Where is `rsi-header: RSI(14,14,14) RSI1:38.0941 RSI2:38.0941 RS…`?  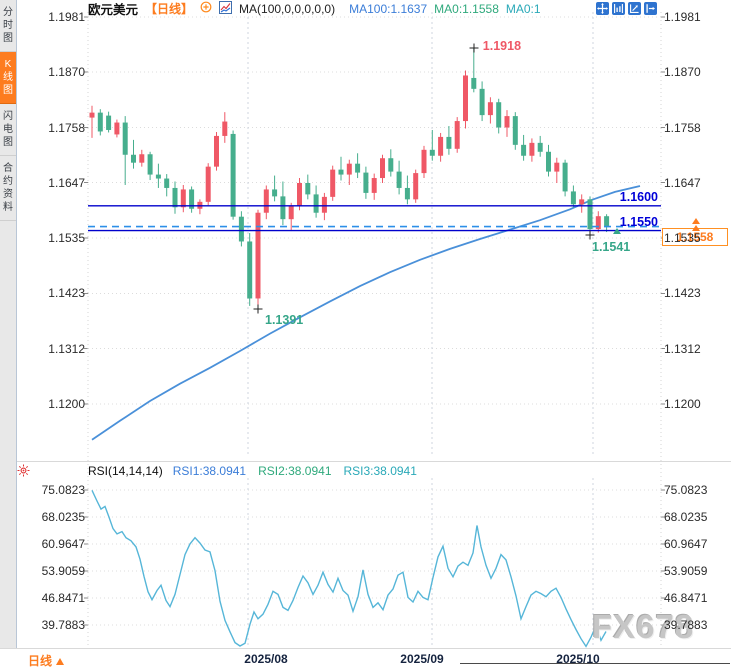
rsi-header: RSI(14,14,14) RSI1:38.0941 RSI2:38.0941 RS… is located at coordinates (258, 471).